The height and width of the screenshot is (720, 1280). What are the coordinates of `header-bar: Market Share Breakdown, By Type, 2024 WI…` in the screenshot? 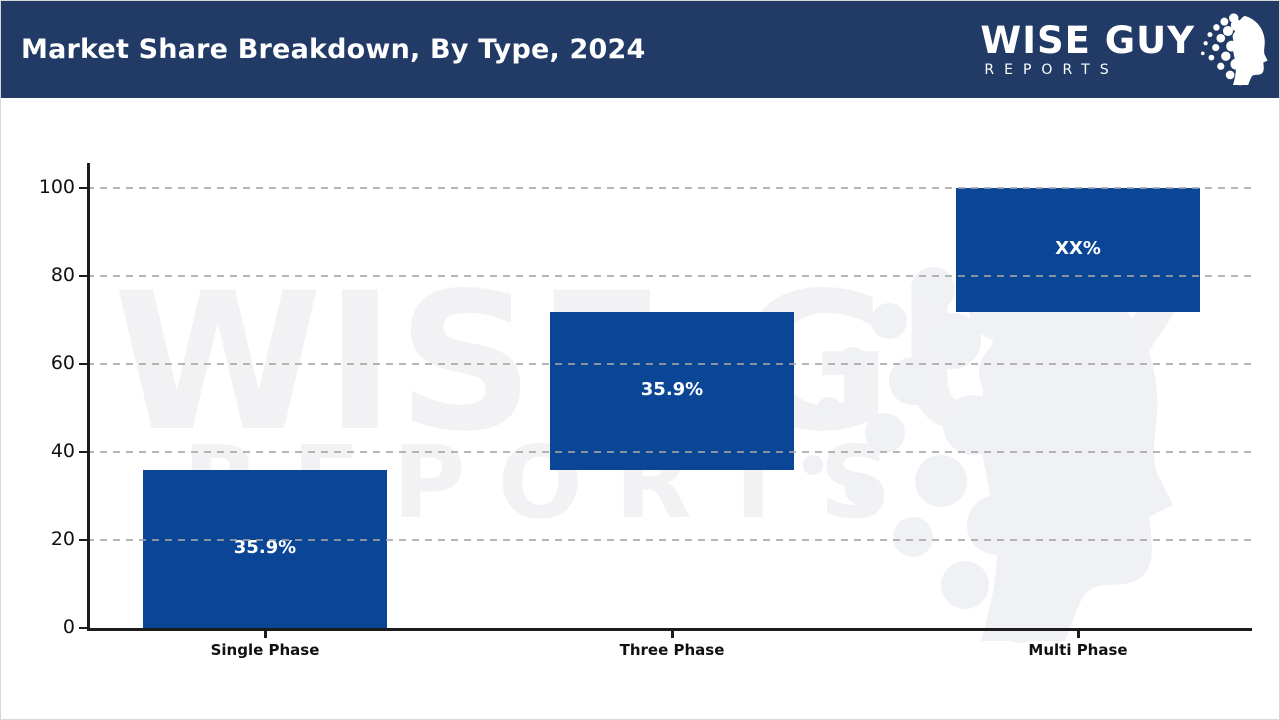 It's located at (640, 49).